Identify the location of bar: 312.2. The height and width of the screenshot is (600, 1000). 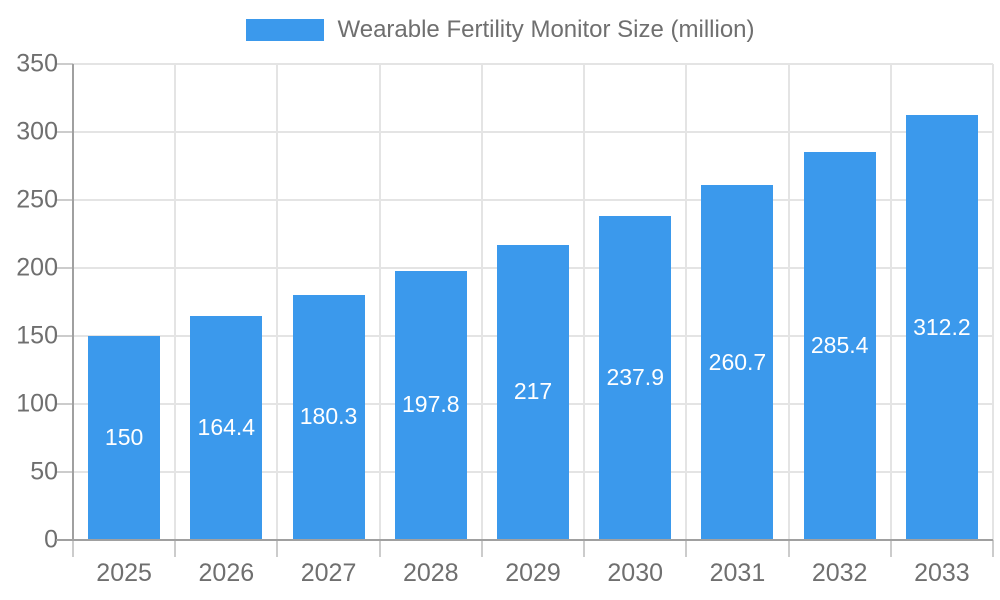
(941, 327).